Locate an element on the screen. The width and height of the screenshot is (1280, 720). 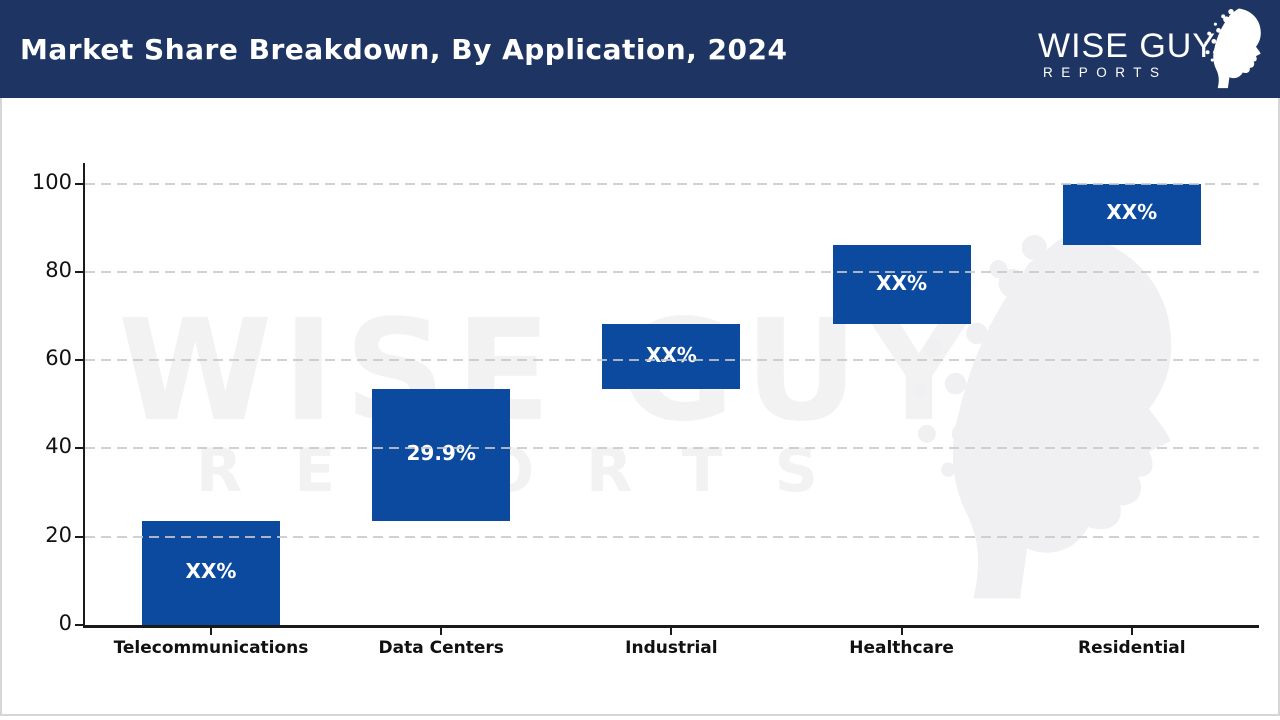
logo-wordmark: WISE GUY is located at coordinates (1127, 46).